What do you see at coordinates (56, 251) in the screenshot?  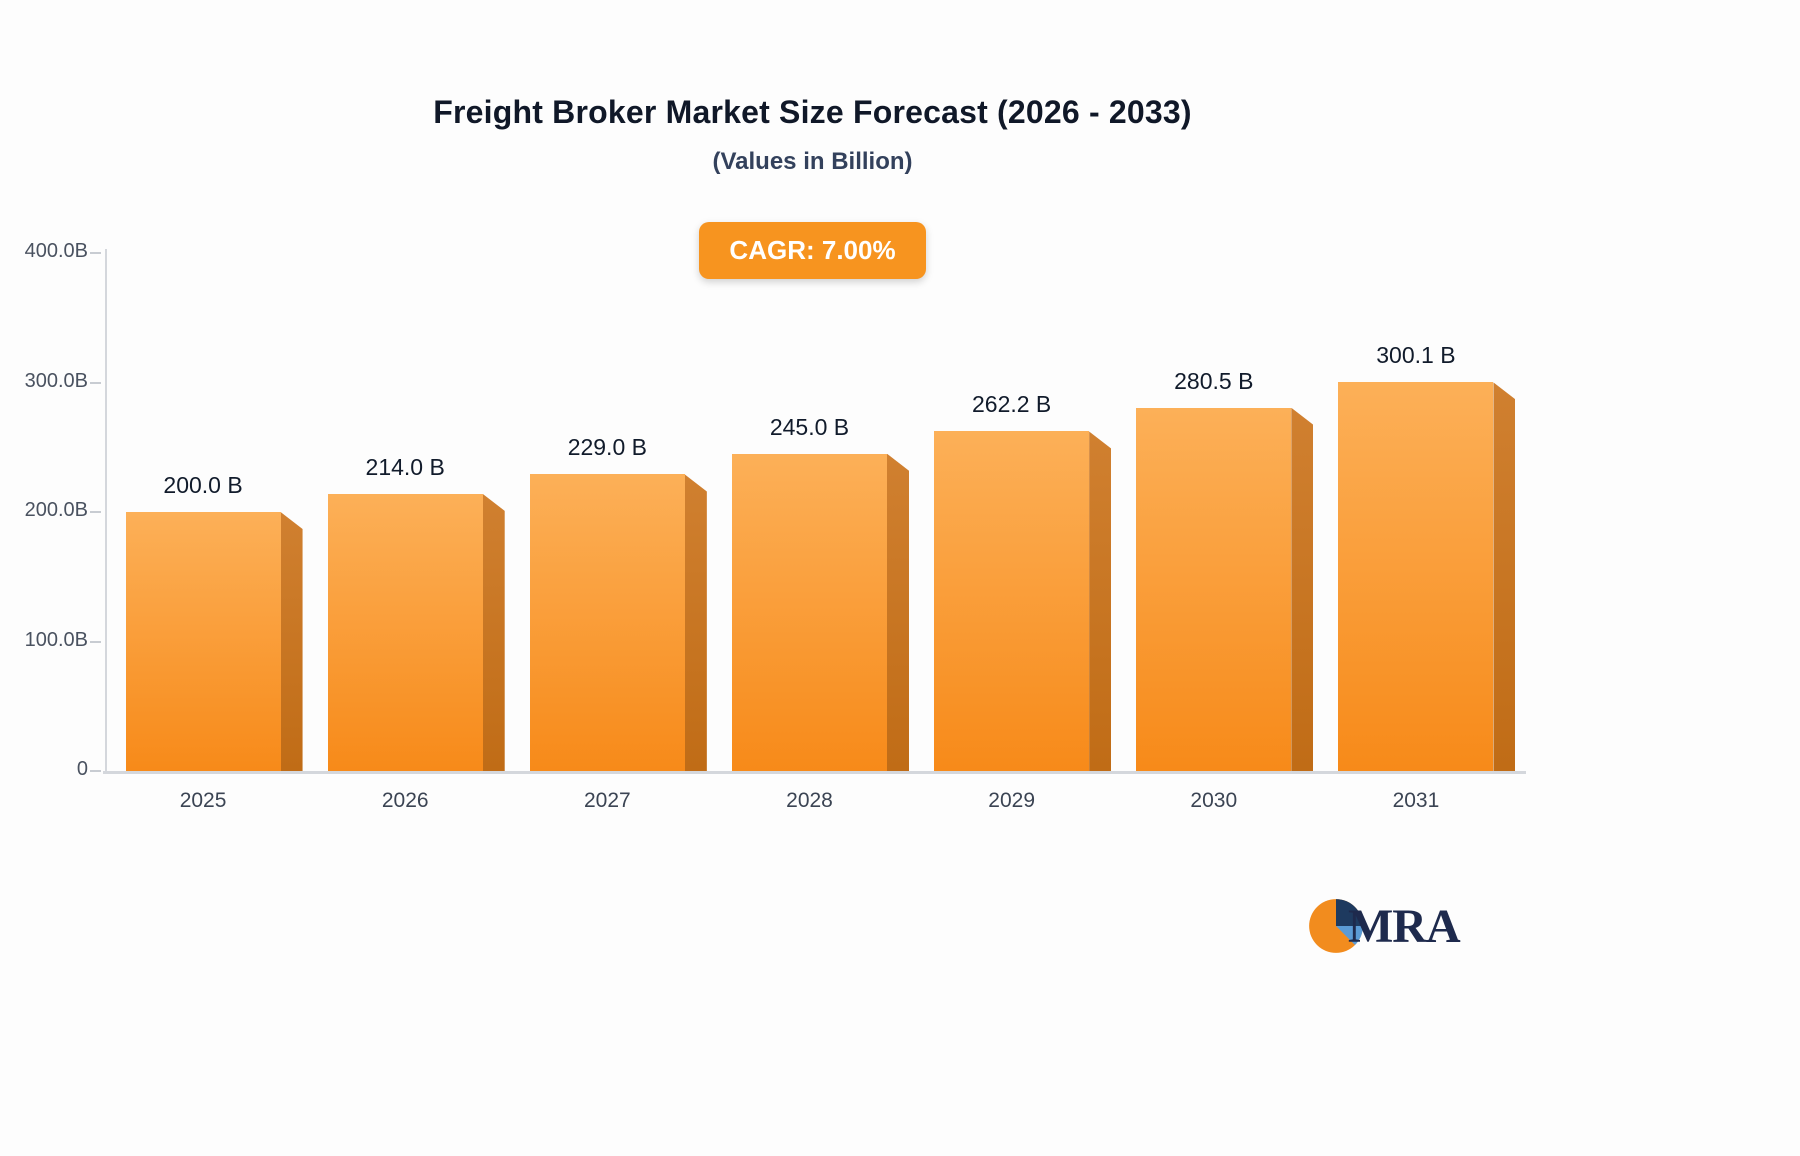 I see `ytick-label-400: 400.0B` at bounding box center [56, 251].